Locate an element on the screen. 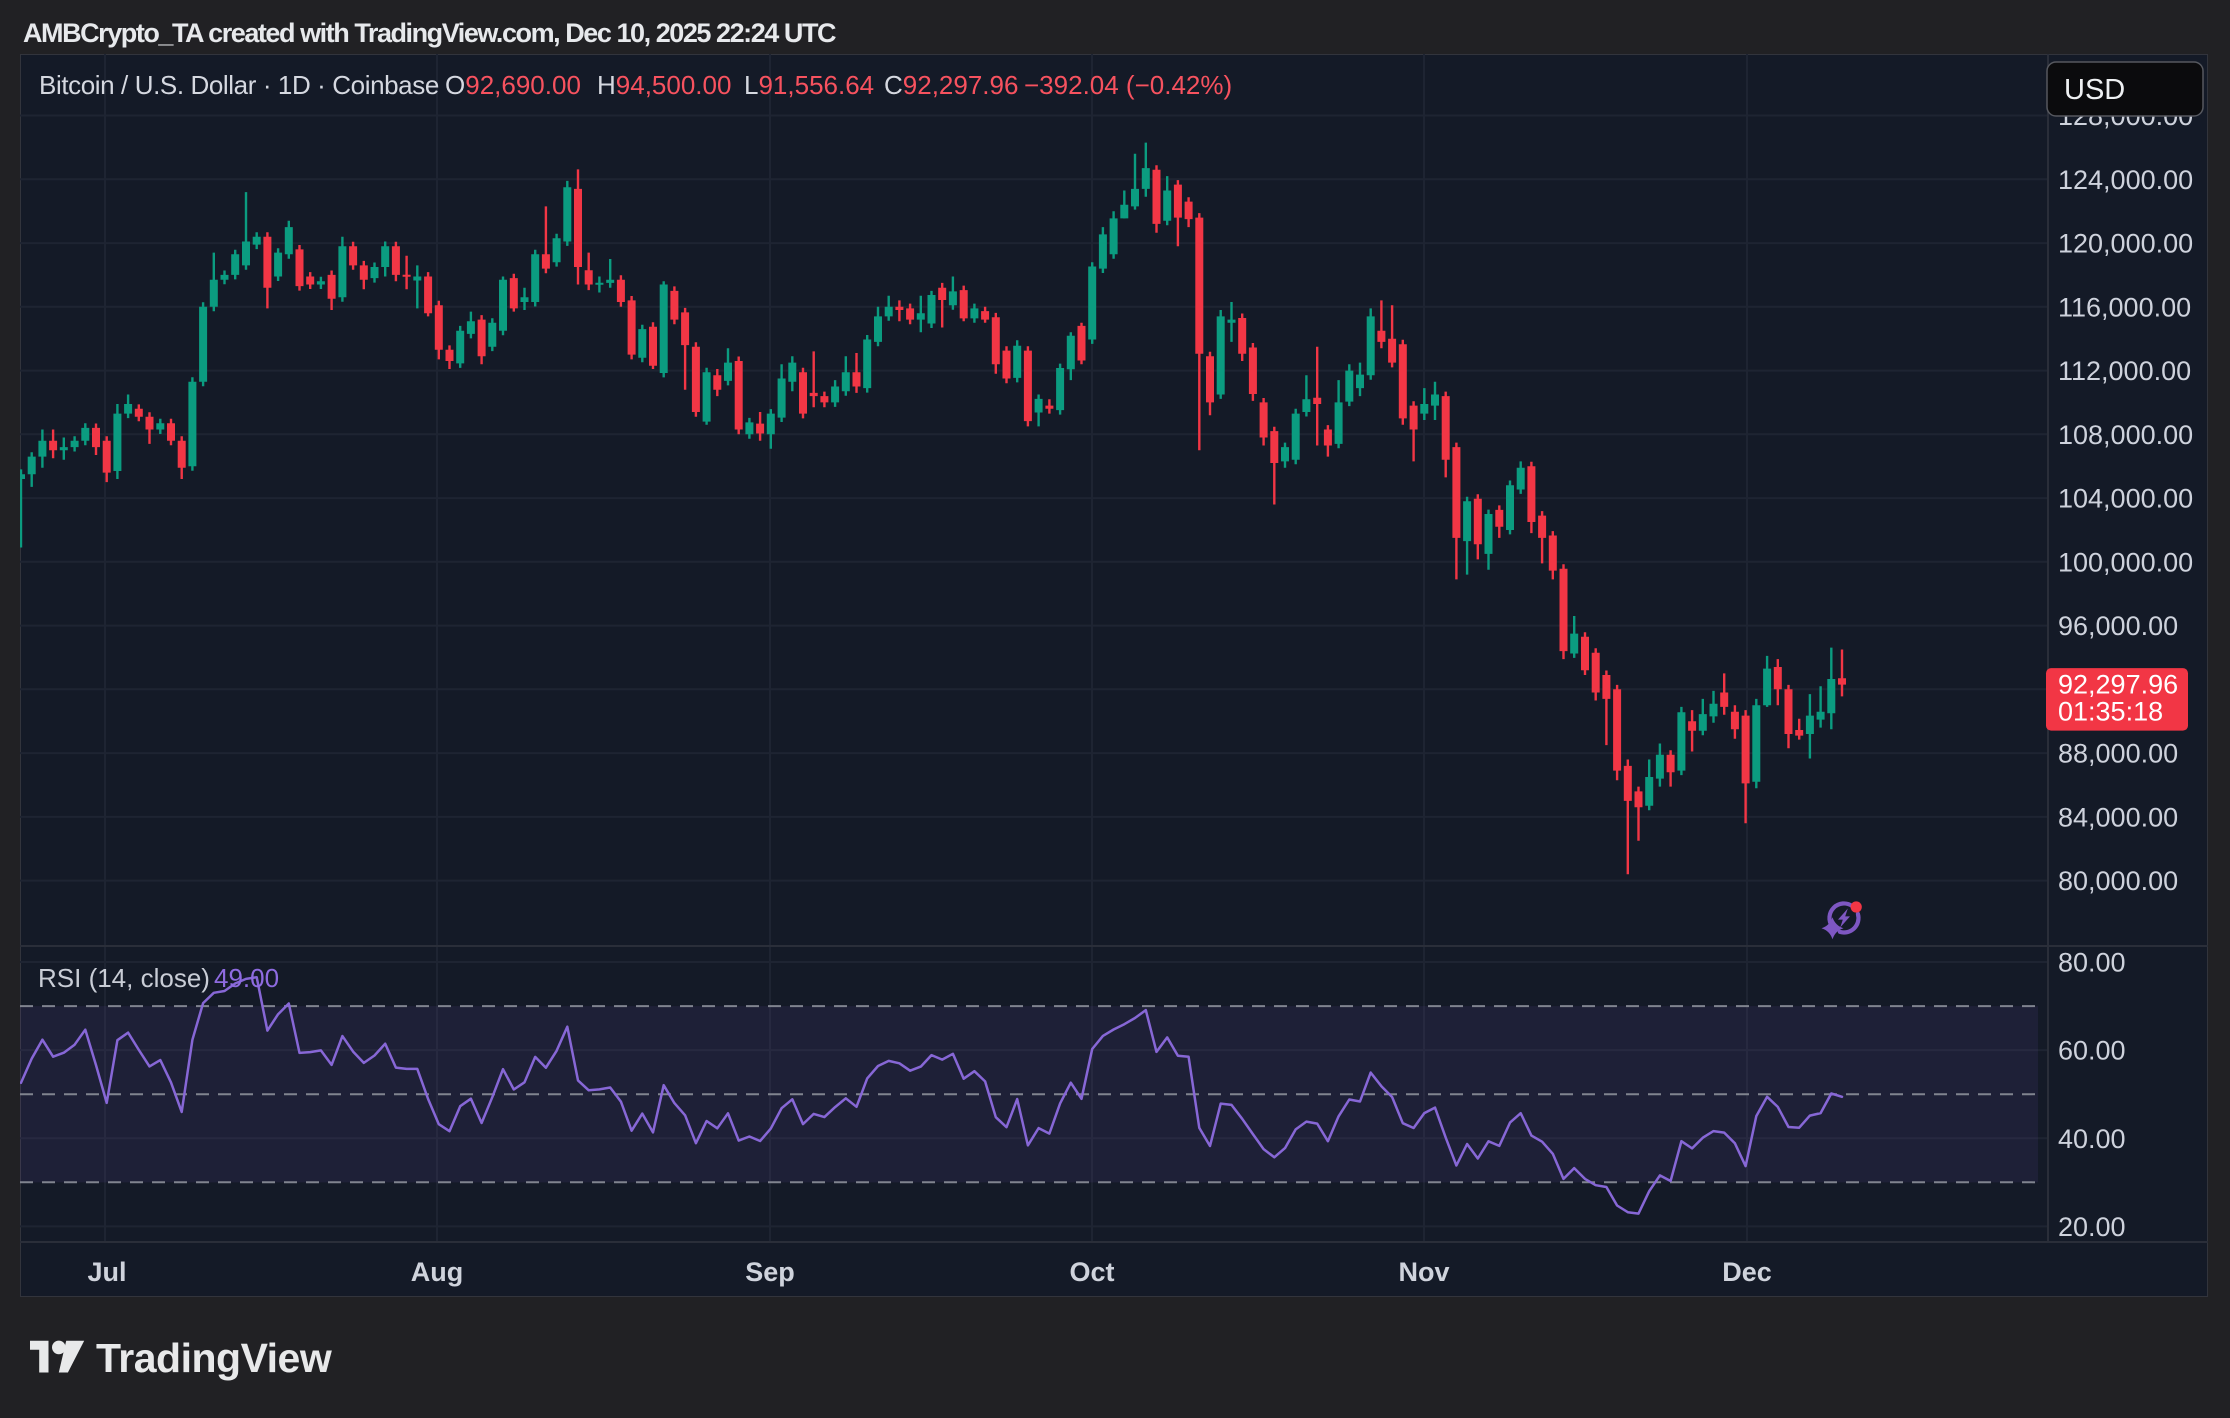 This screenshot has height=1418, width=2230. svg-text: Oct is located at coordinates (1091, 1272).